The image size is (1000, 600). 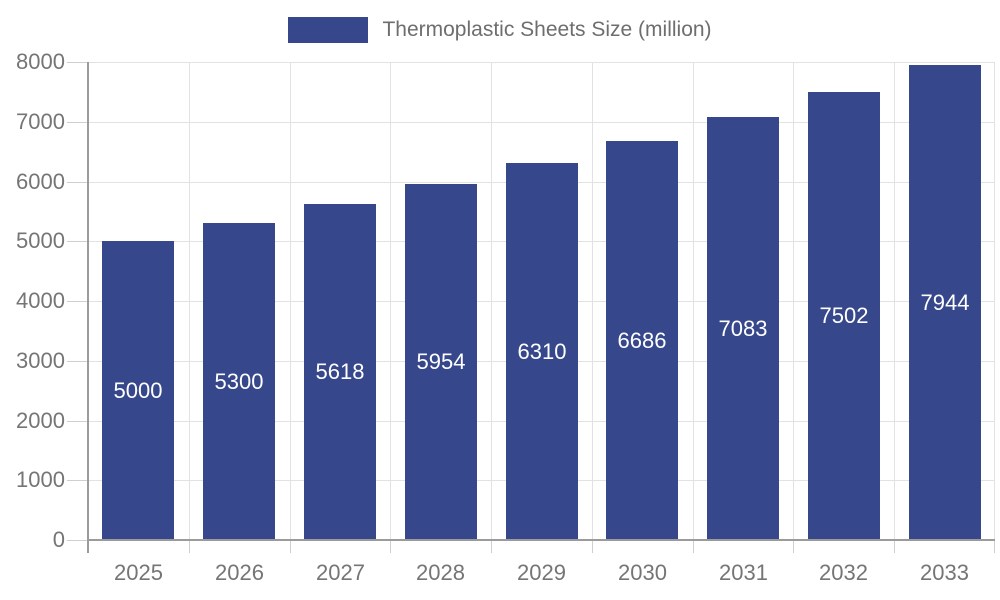 What do you see at coordinates (40, 181) in the screenshot?
I see `y-tick-label: 6000` at bounding box center [40, 181].